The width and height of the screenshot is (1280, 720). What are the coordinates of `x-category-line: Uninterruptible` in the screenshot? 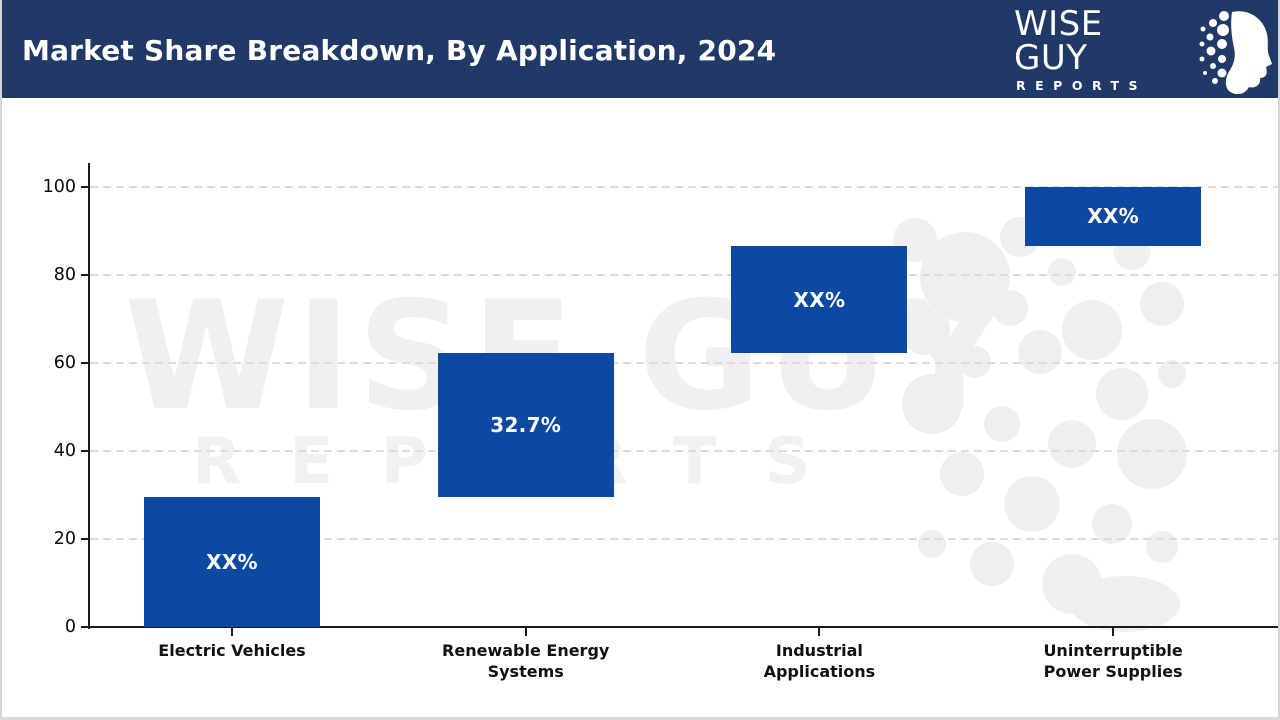 It's located at (1113, 650).